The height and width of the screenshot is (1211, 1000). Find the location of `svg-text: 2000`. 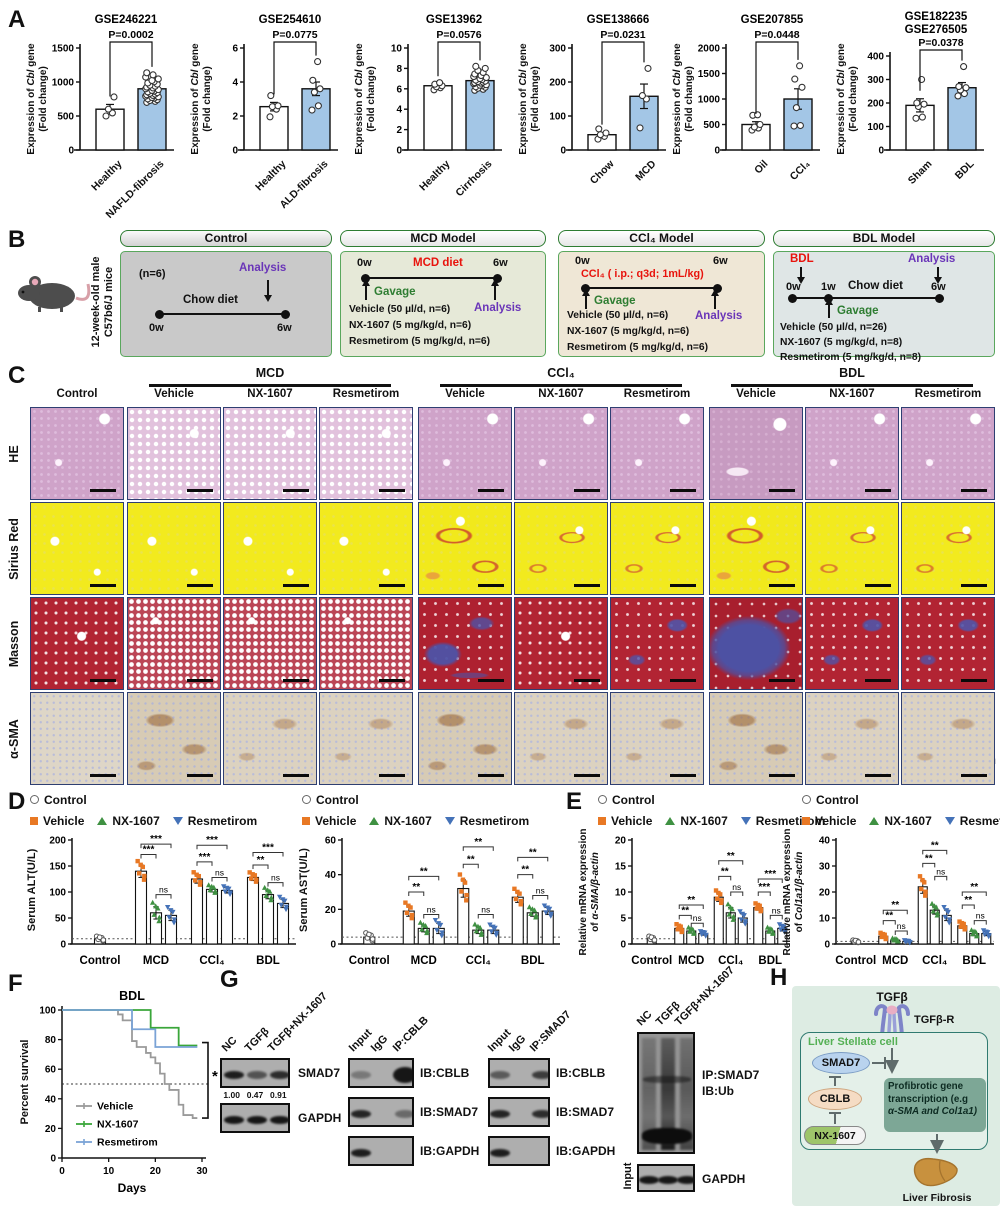

svg-text: 2000 is located at coordinates (709, 49).